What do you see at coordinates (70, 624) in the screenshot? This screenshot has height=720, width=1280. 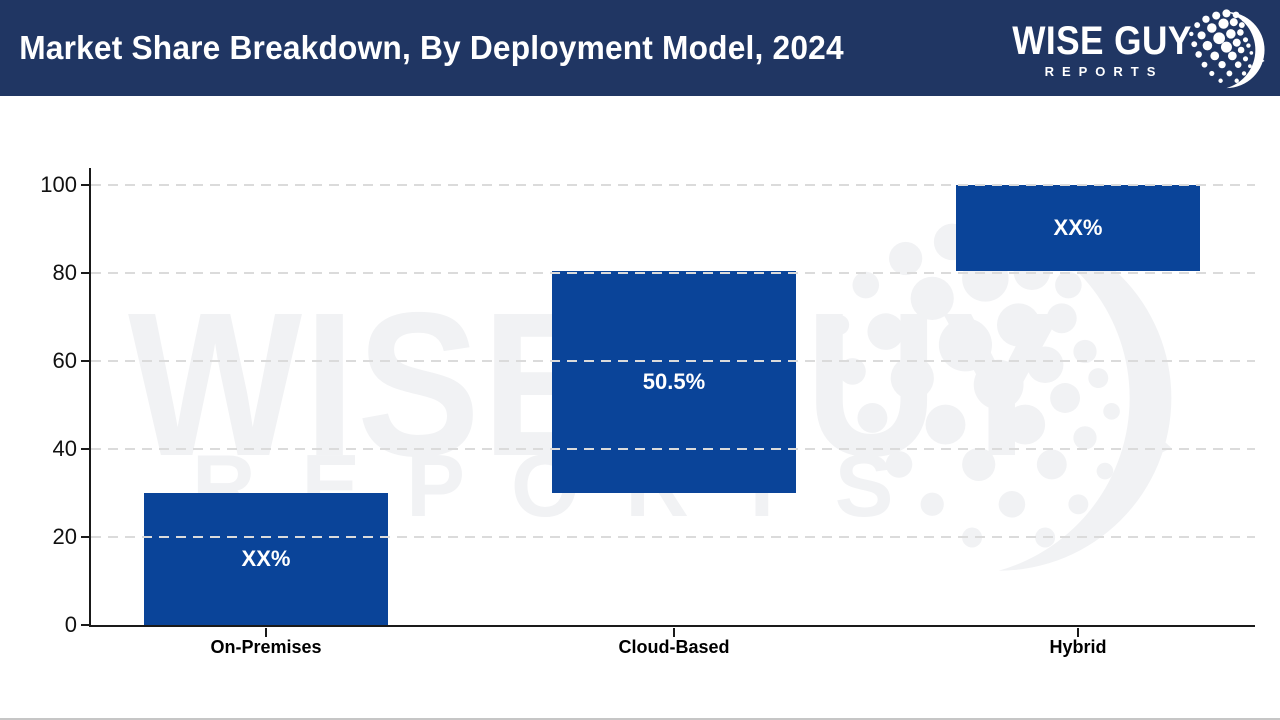 I see `y-tick-label-0: 0` at bounding box center [70, 624].